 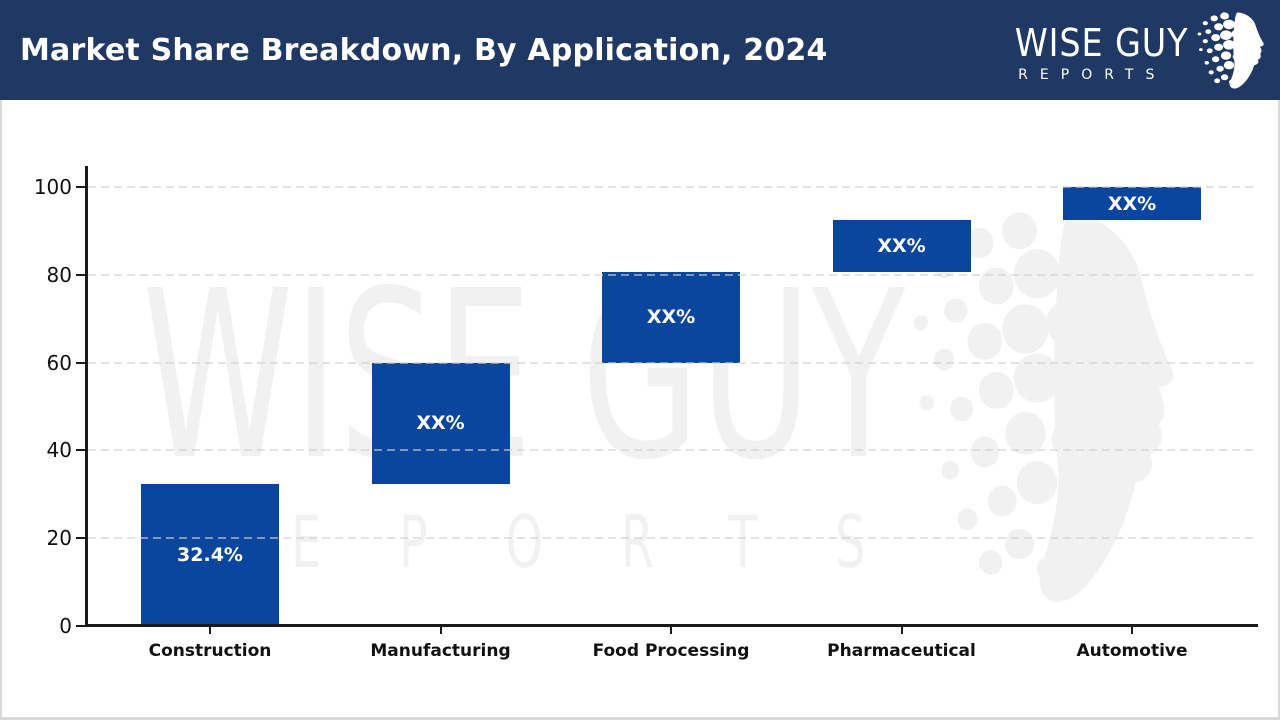 I want to click on x-axis-line, so click(x=671, y=625).